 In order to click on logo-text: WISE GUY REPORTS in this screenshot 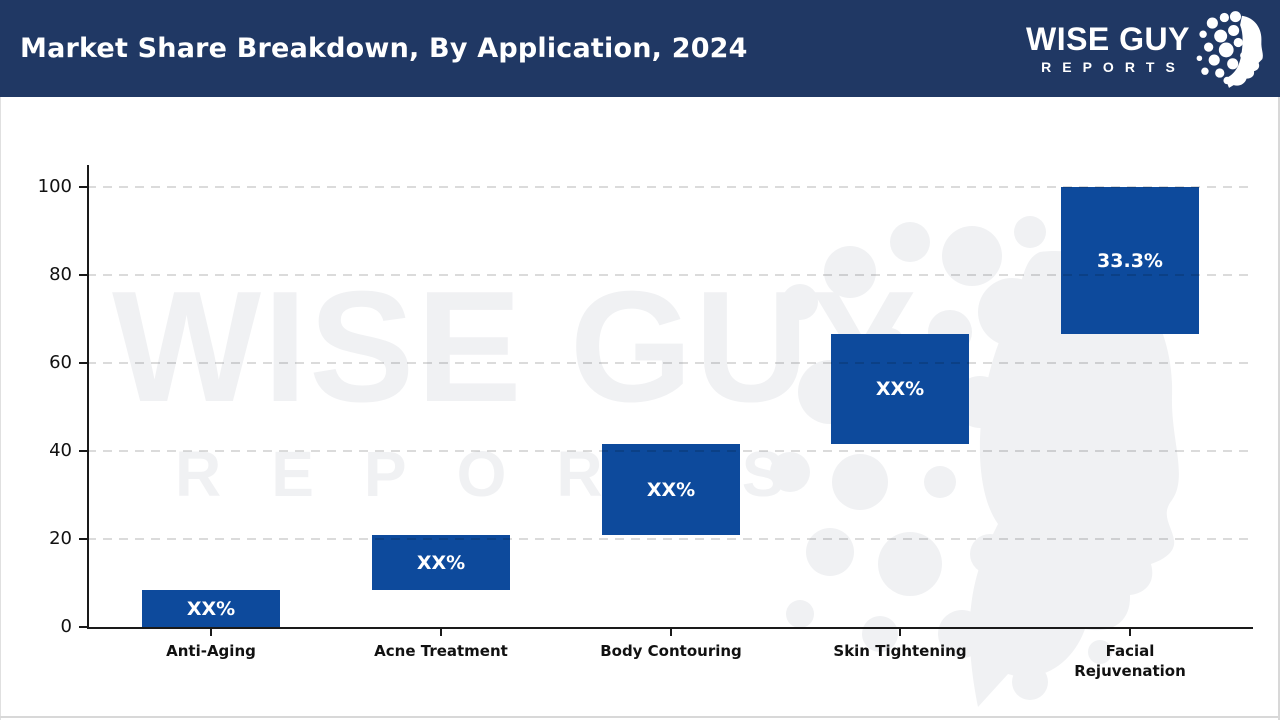, I will do `click(1107, 48)`.